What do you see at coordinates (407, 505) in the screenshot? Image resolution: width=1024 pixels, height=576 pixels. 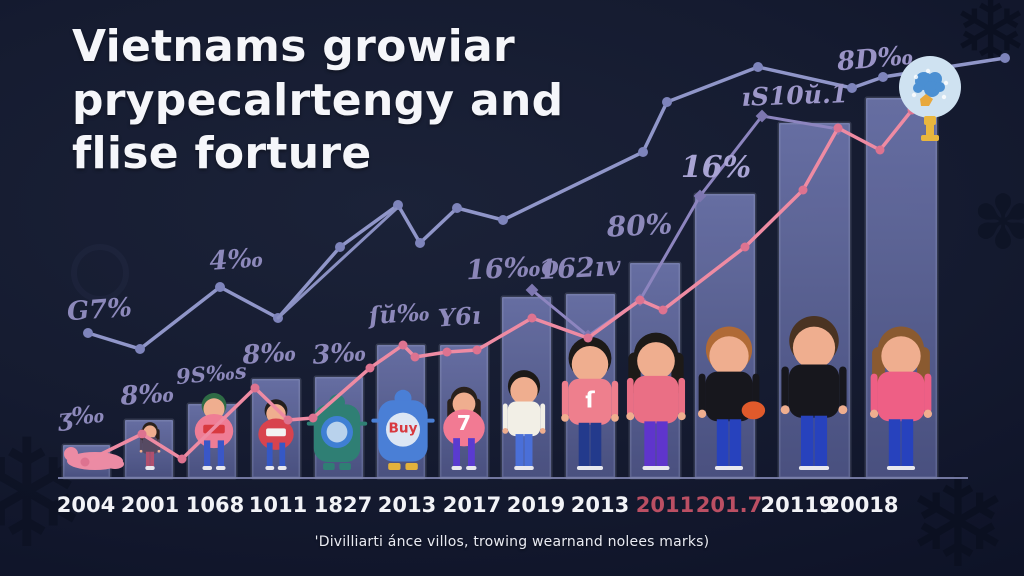 I see `x-axis-label: 2013` at bounding box center [407, 505].